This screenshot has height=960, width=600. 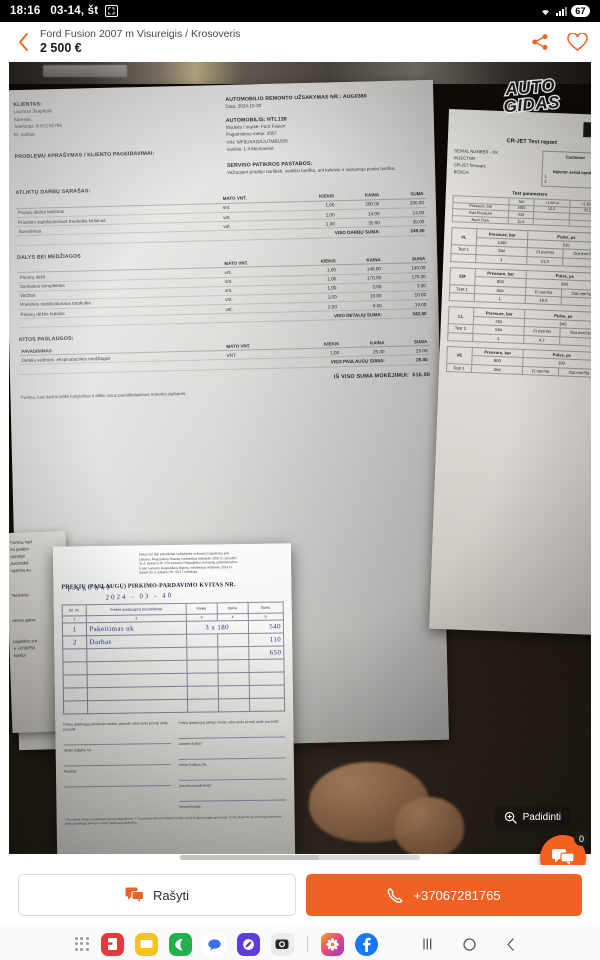 I want to click on cell: Slot, so click(x=497, y=369).